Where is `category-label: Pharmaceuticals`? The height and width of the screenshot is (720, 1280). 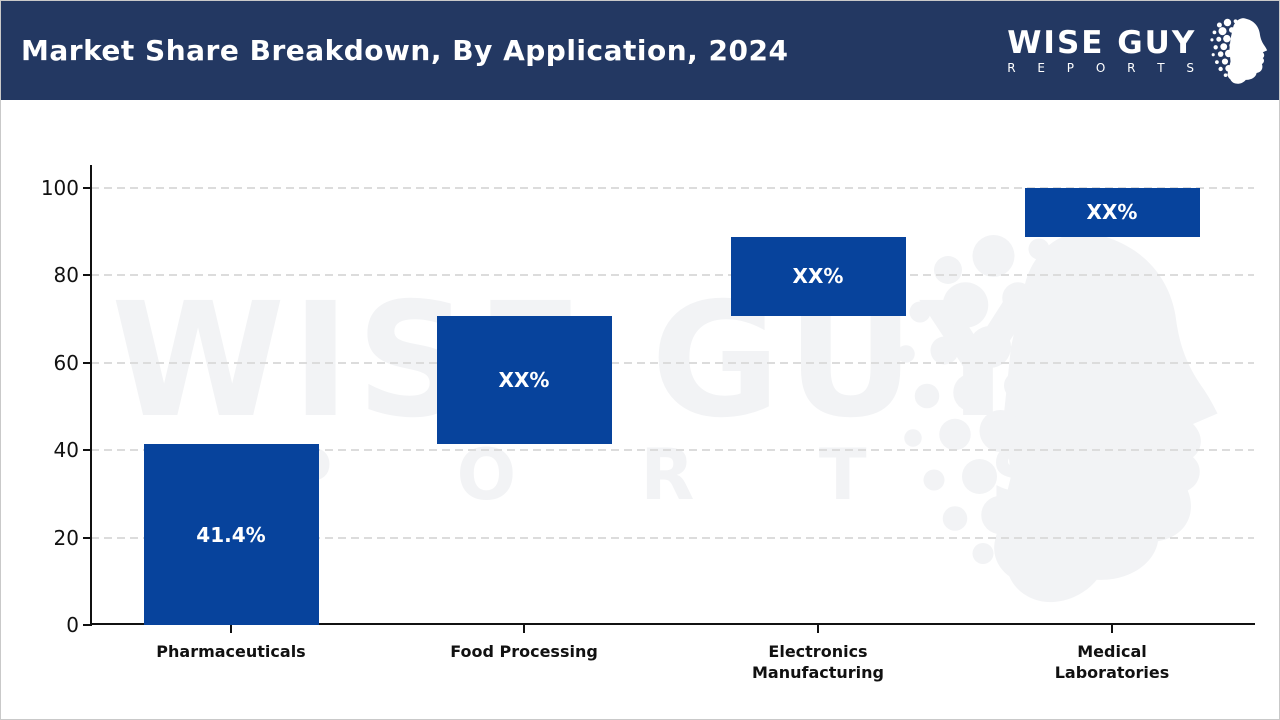 category-label: Pharmaceuticals is located at coordinates (231, 651).